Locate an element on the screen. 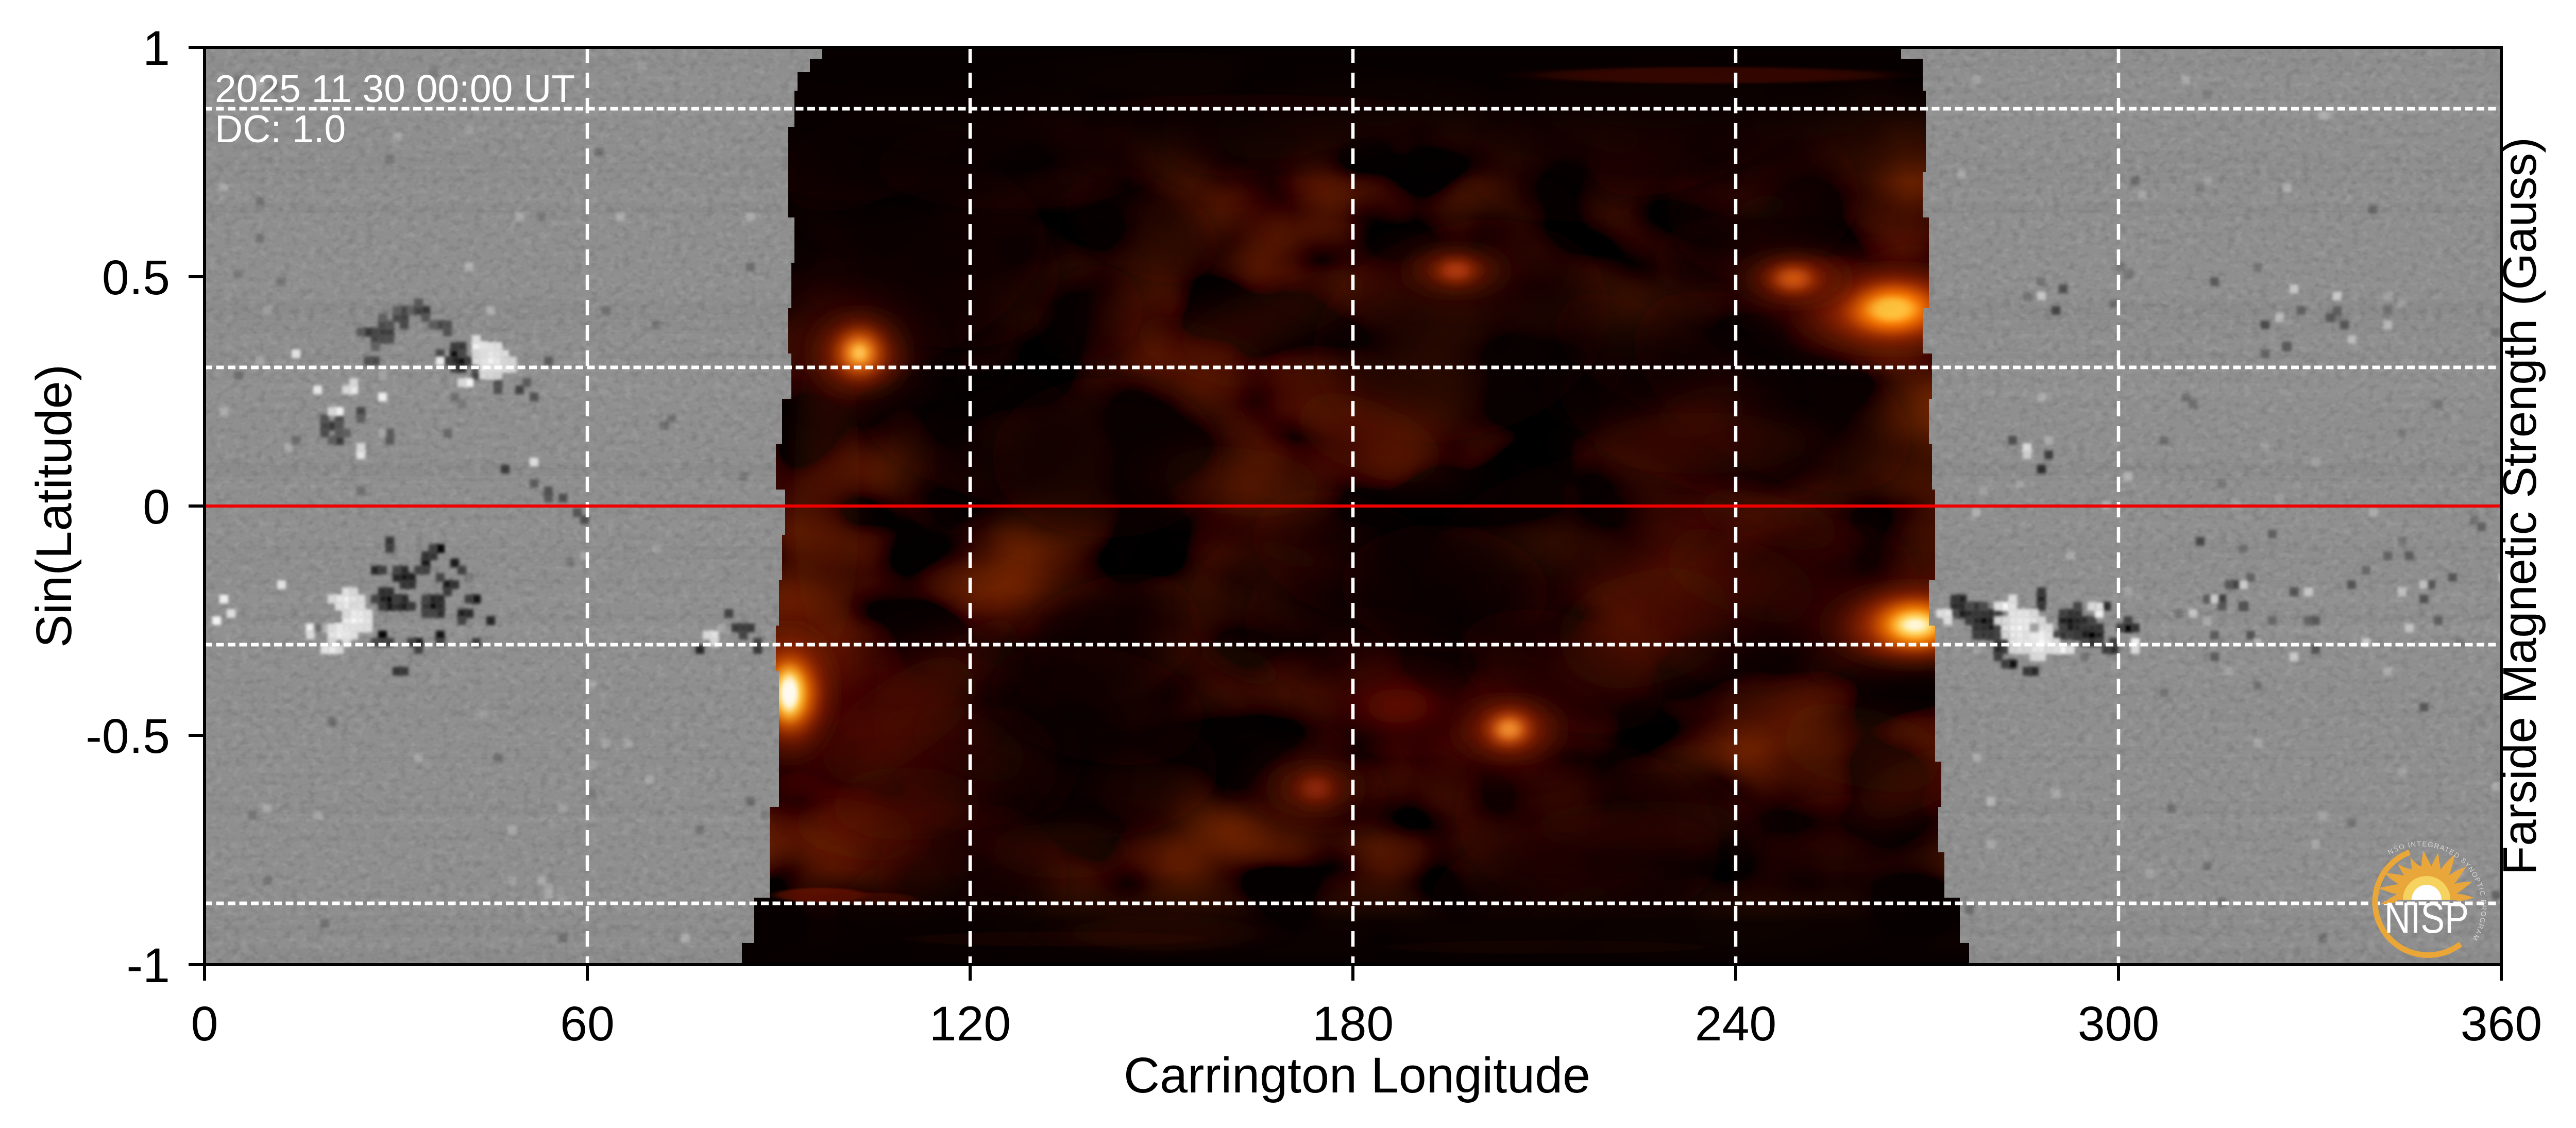  svg-text: DC: 1.0 is located at coordinates (280, 128).